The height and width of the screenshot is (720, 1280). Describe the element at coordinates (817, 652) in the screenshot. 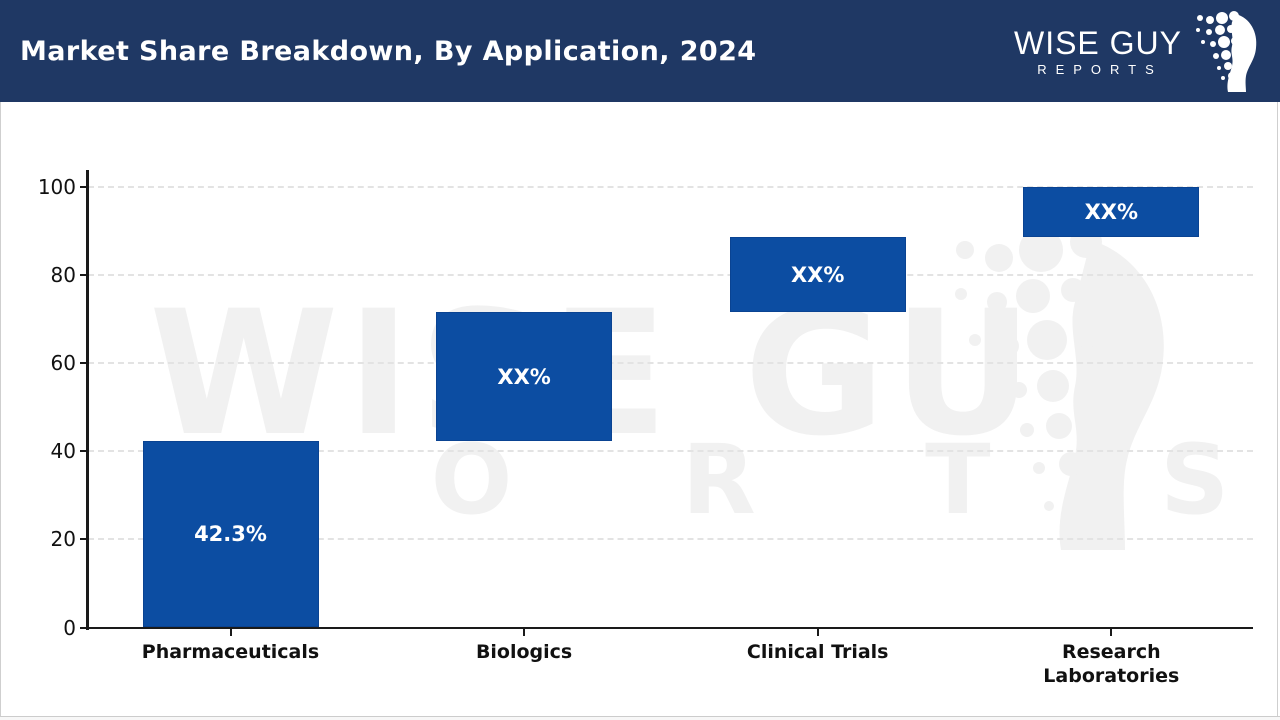

I see `x-tick-label-clinical-trials: Clinical Trials` at that location.